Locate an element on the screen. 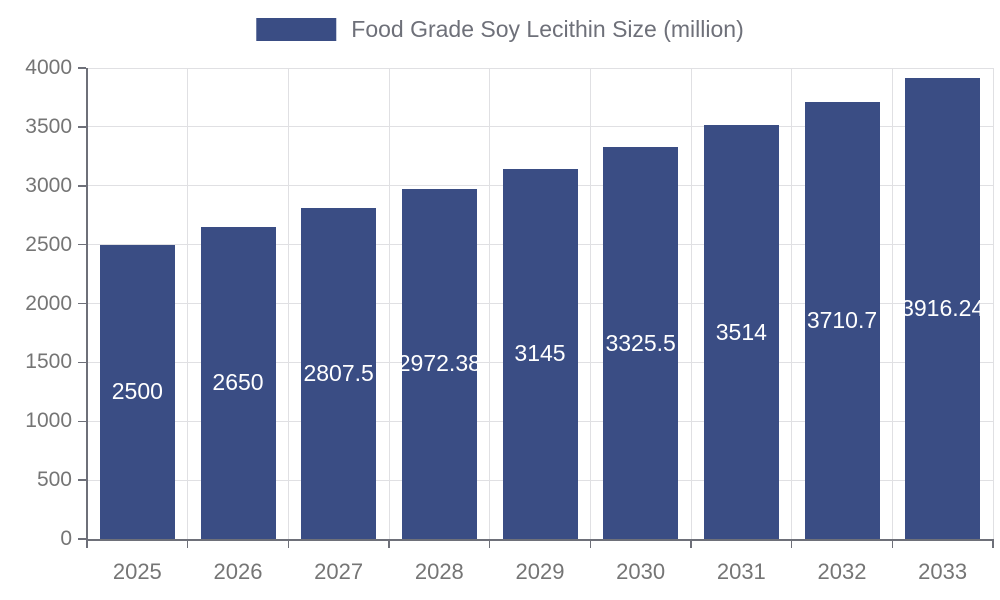 This screenshot has height=600, width=1000. bar-value-label: 2972.38 is located at coordinates (439, 363).